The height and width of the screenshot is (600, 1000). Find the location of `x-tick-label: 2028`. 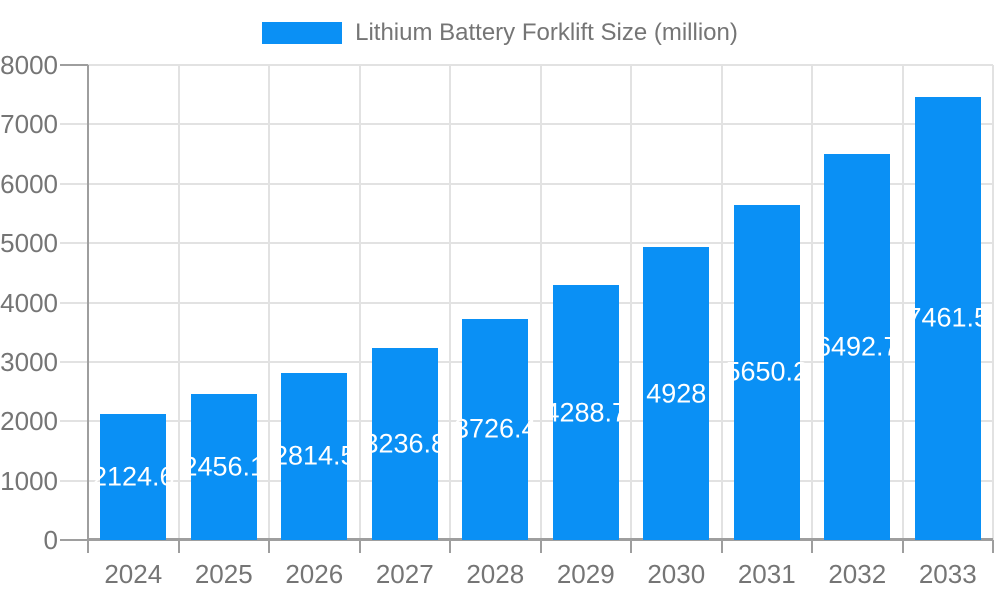

x-tick-label: 2028 is located at coordinates (495, 574).